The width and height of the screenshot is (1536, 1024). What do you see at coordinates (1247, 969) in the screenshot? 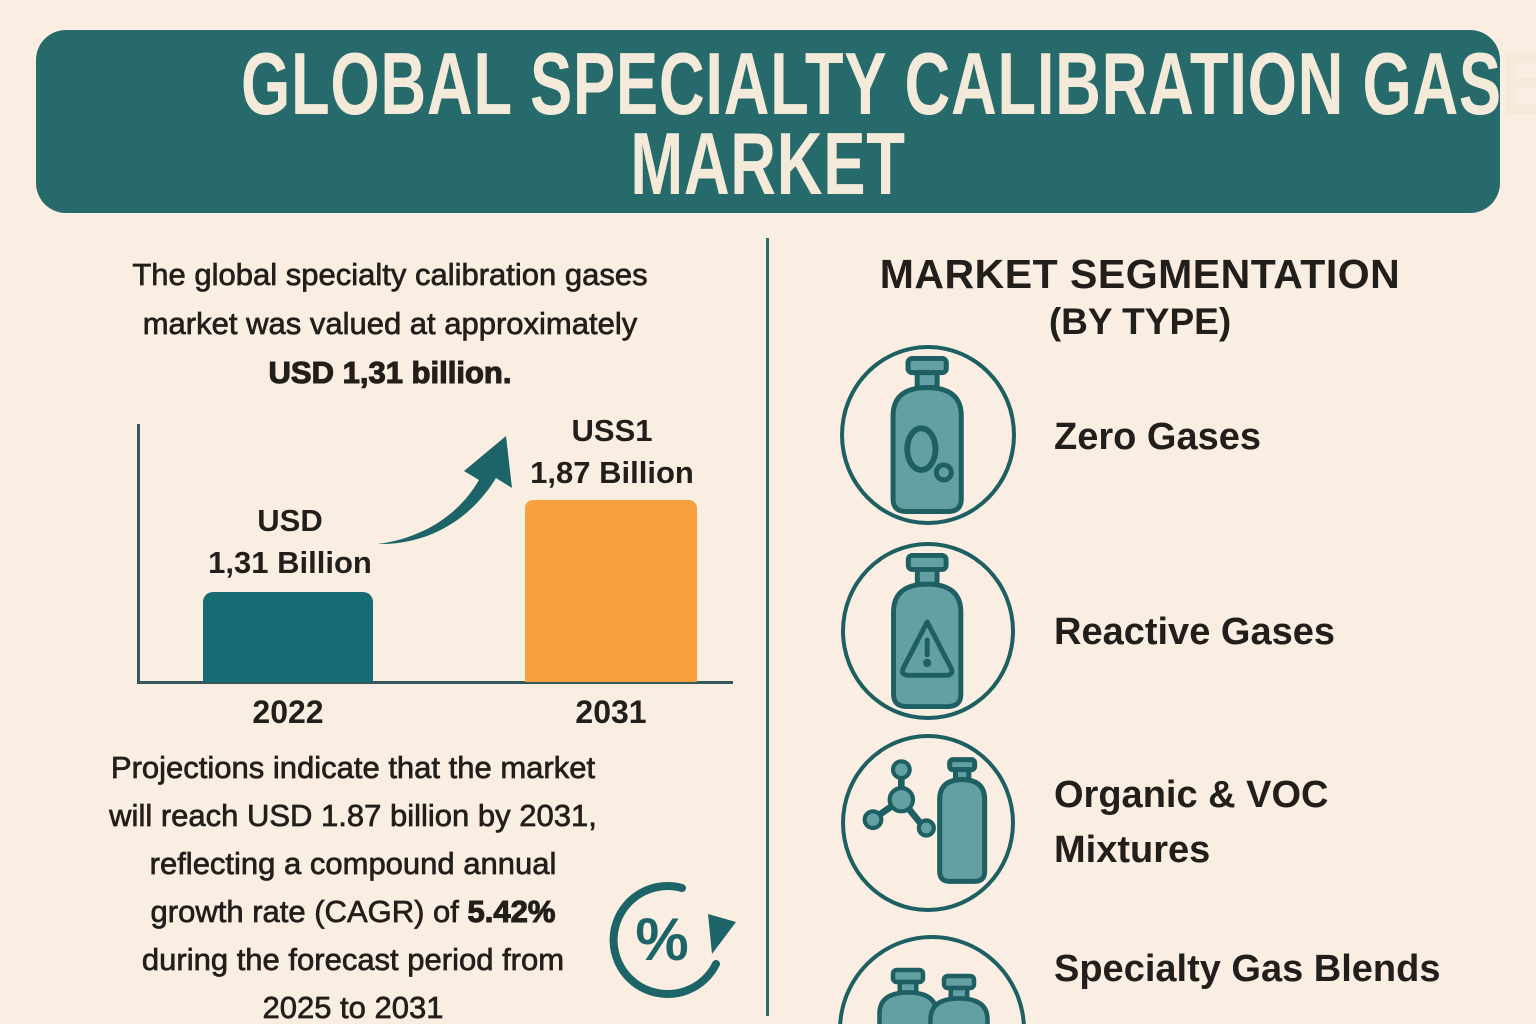
I see `segment-label-specialty-gas-blends: Specialty Gas Blends` at bounding box center [1247, 969].